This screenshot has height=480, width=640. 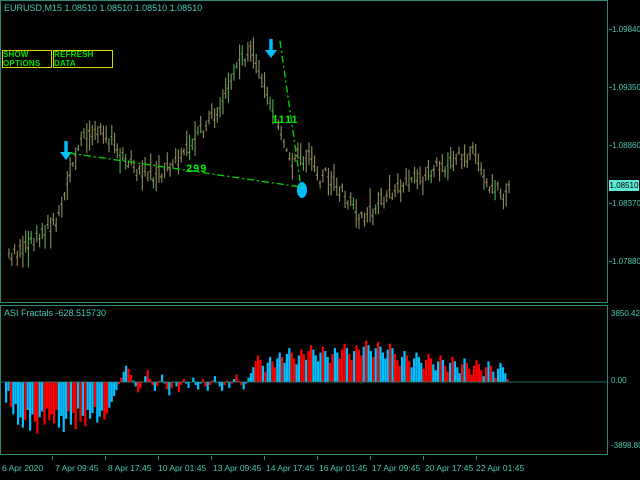 What do you see at coordinates (396, 468) in the screenshot?
I see `time-axis-label: 17 Apr 09:45` at bounding box center [396, 468].